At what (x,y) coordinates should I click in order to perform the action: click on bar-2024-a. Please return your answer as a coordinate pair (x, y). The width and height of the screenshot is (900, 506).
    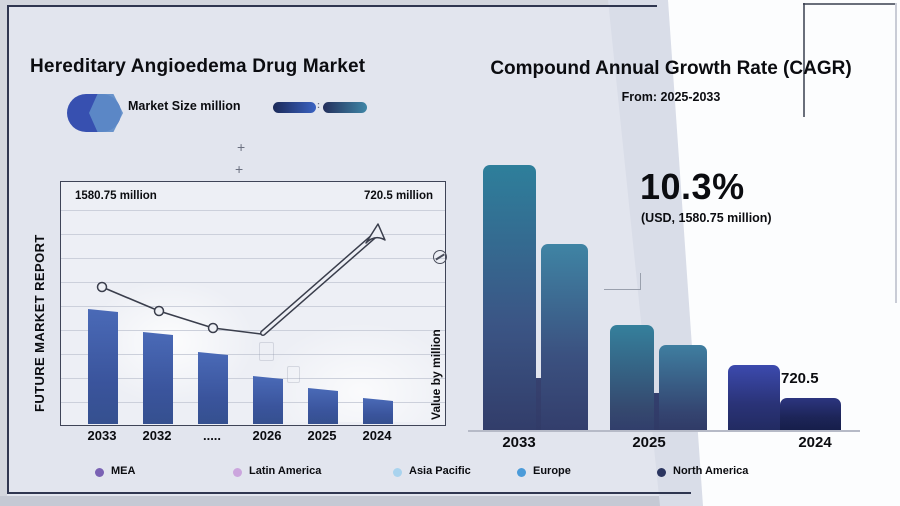
    Looking at the image, I should click on (754, 397).